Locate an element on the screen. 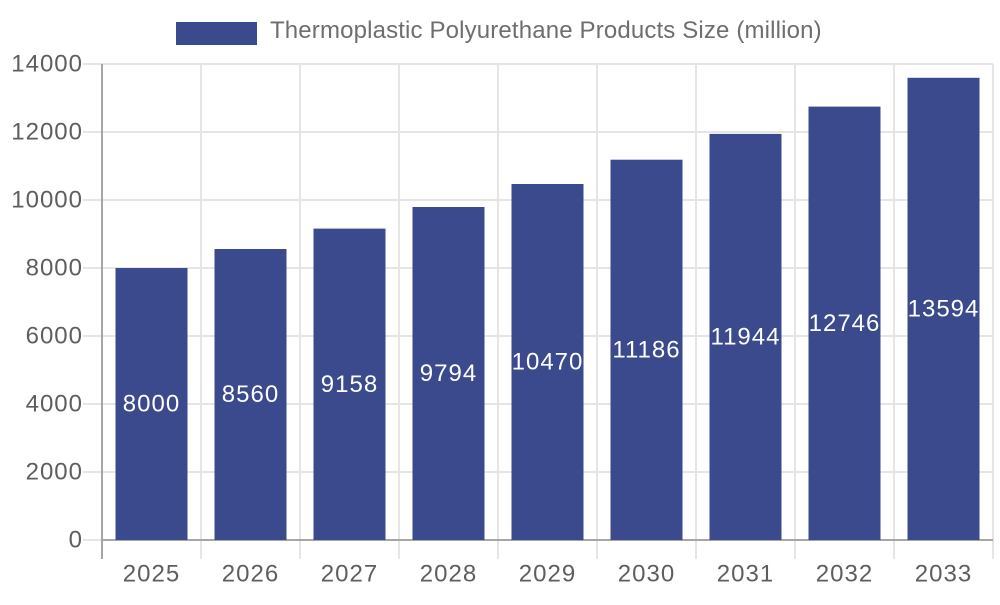 The height and width of the screenshot is (605, 1000). svg-text: 11944 is located at coordinates (746, 337).